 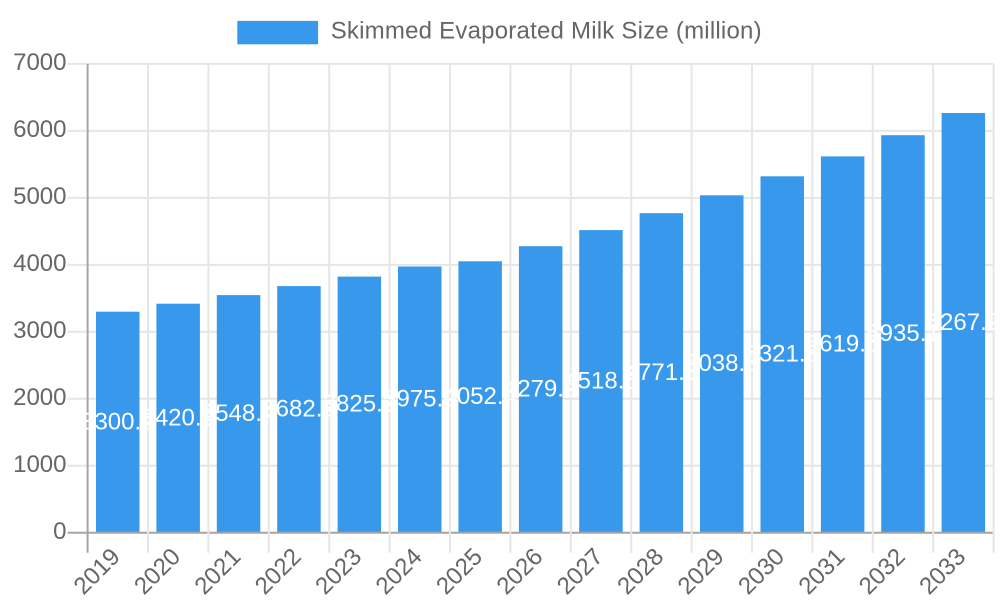 I want to click on svg-text: 1000, so click(x=39, y=464).